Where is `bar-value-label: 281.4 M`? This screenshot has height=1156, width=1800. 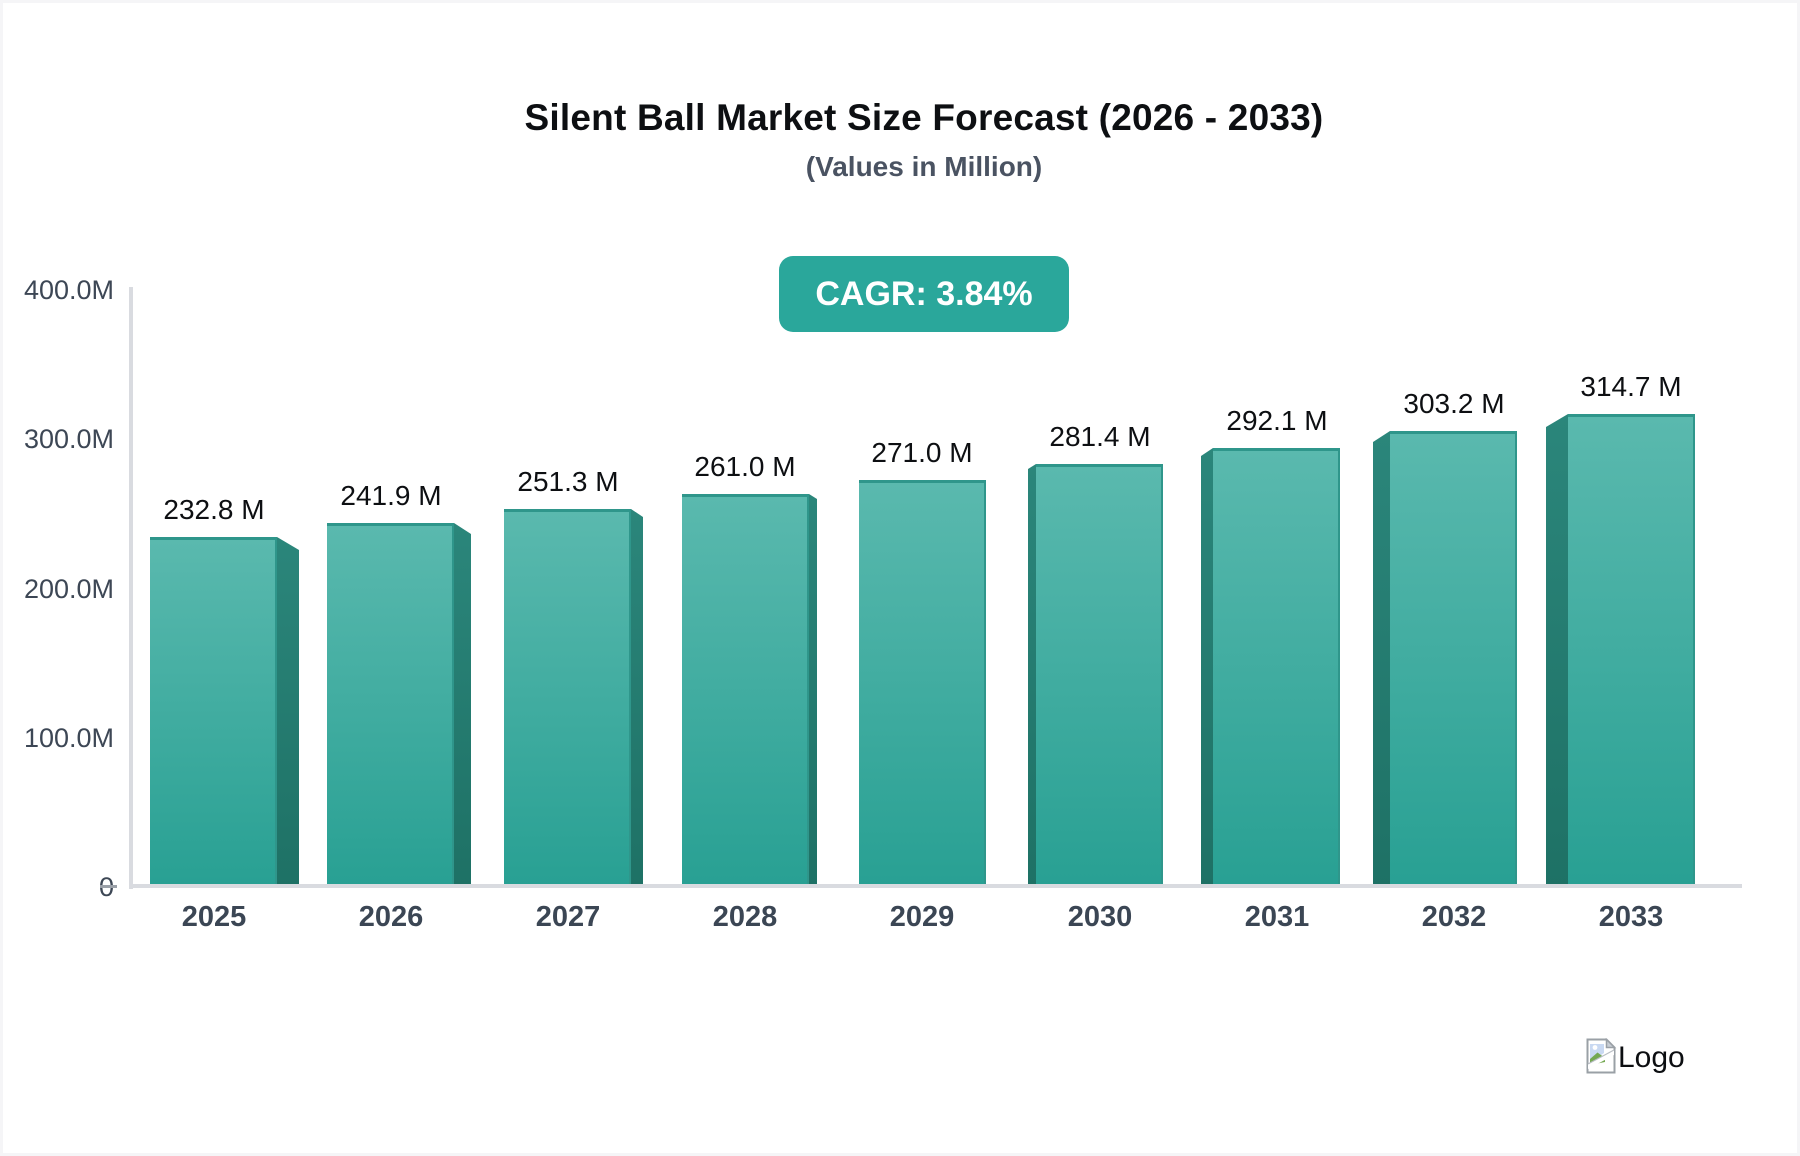
bar-value-label: 281.4 M is located at coordinates (1100, 436).